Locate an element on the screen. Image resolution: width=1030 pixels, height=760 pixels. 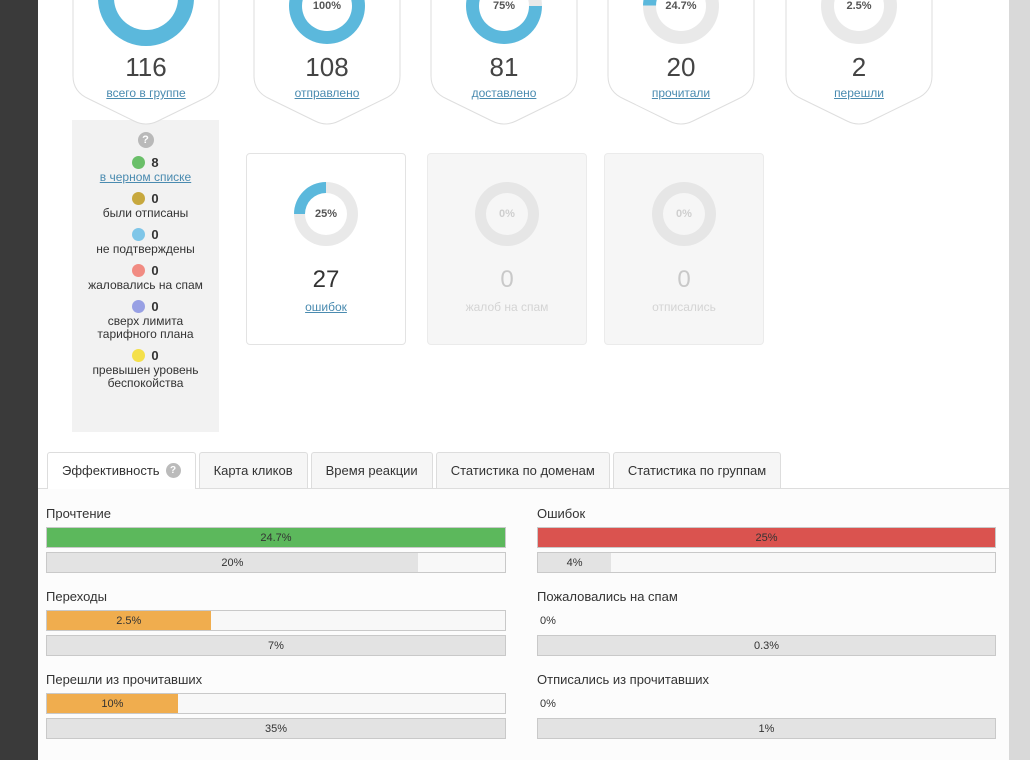
donut-chart-errors: 25% is located at coordinates (326, 214).